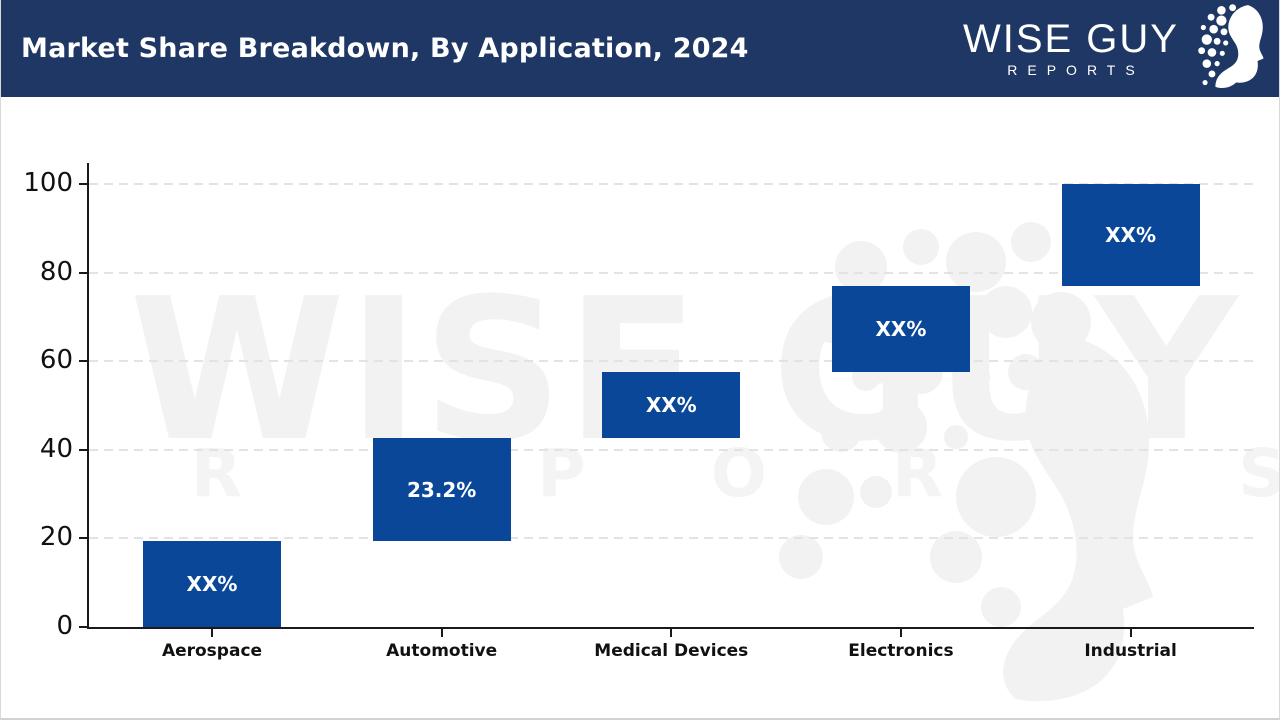 This screenshot has height=720, width=1280. Describe the element at coordinates (1070, 39) in the screenshot. I see `logo-wordmark: WISE GUY` at that location.